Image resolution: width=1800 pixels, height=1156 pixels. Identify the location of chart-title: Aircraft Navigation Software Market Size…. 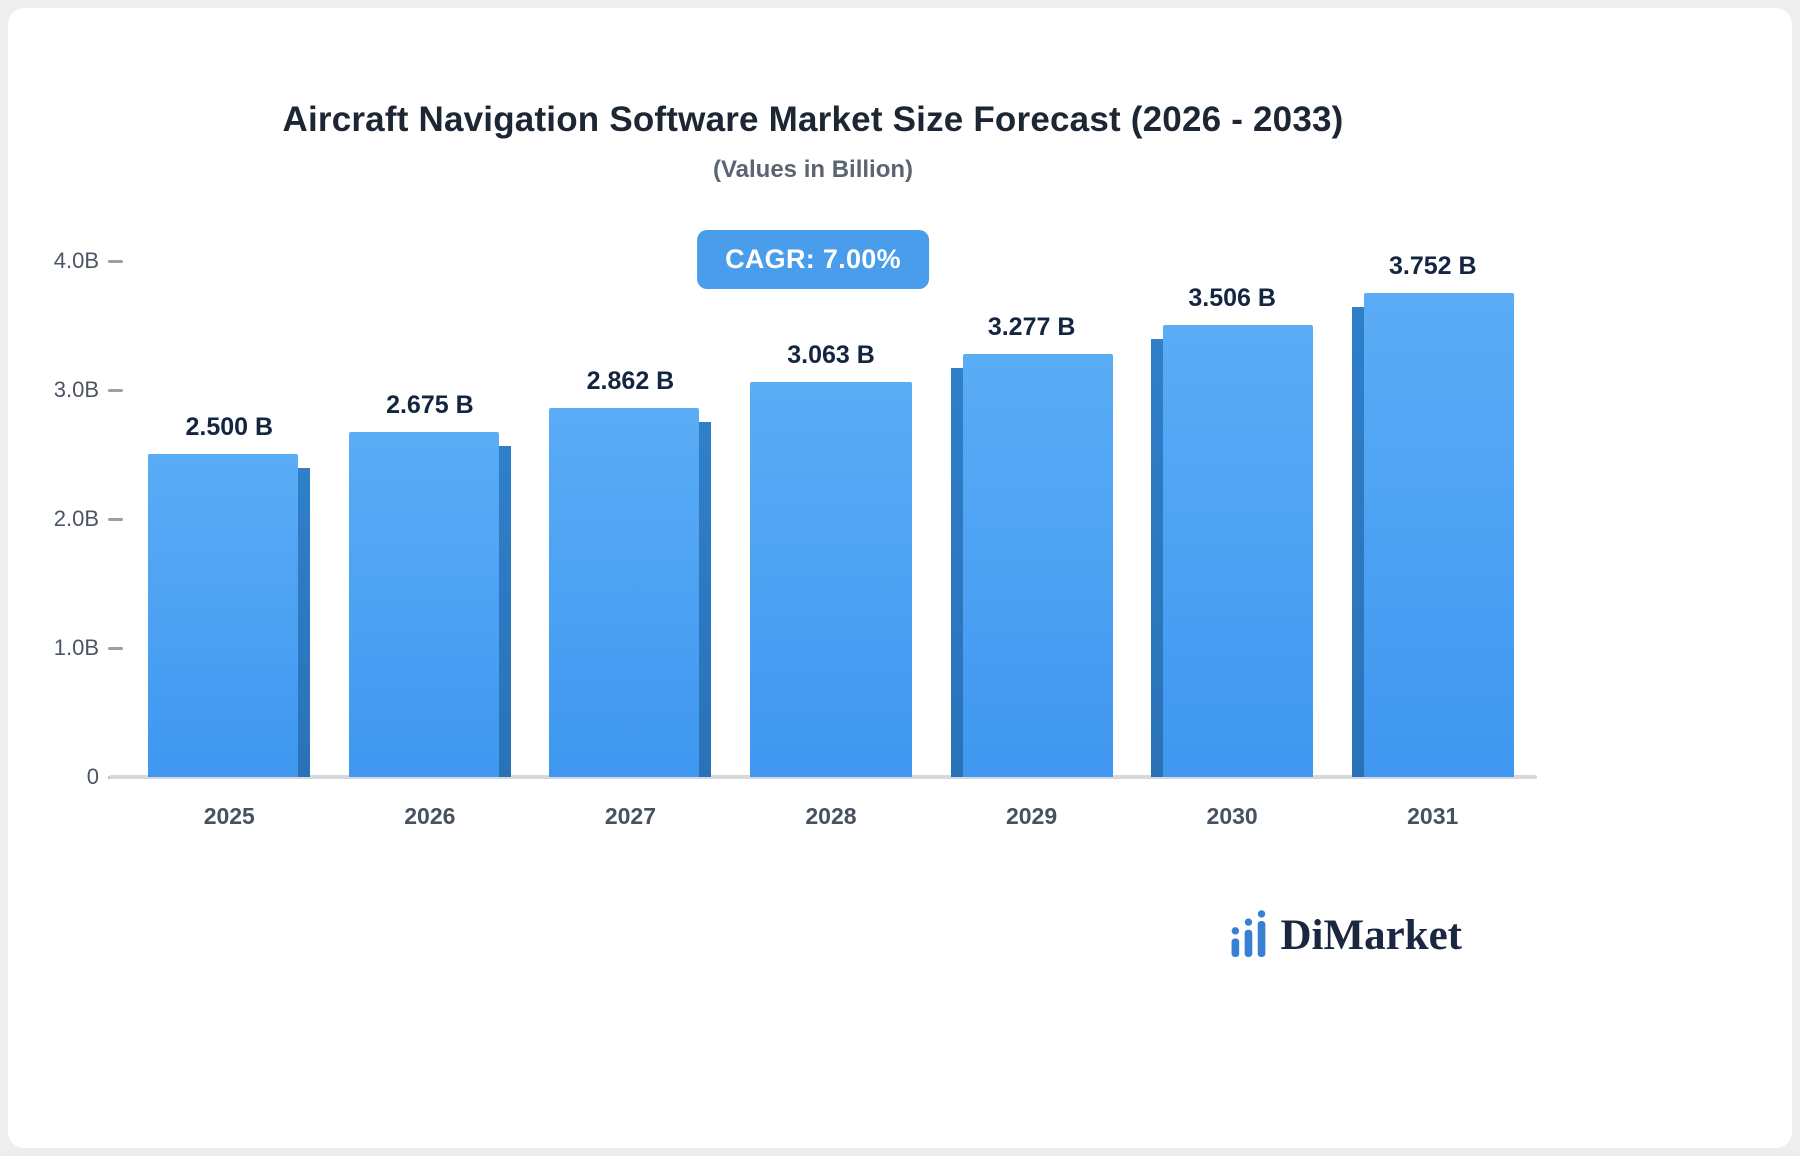
(813, 119).